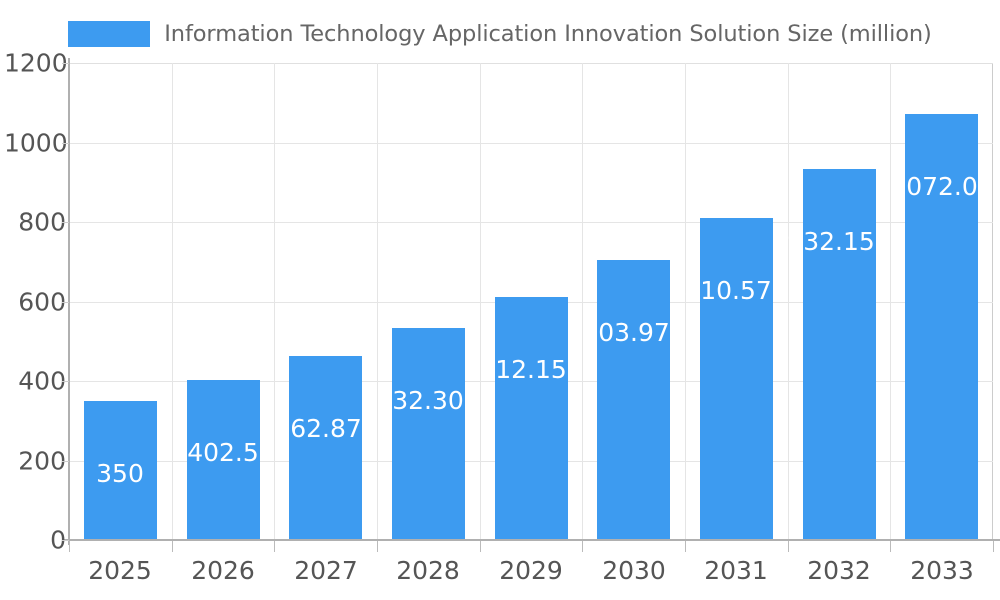  I want to click on y-axis-tick-label: 400, so click(42, 381).